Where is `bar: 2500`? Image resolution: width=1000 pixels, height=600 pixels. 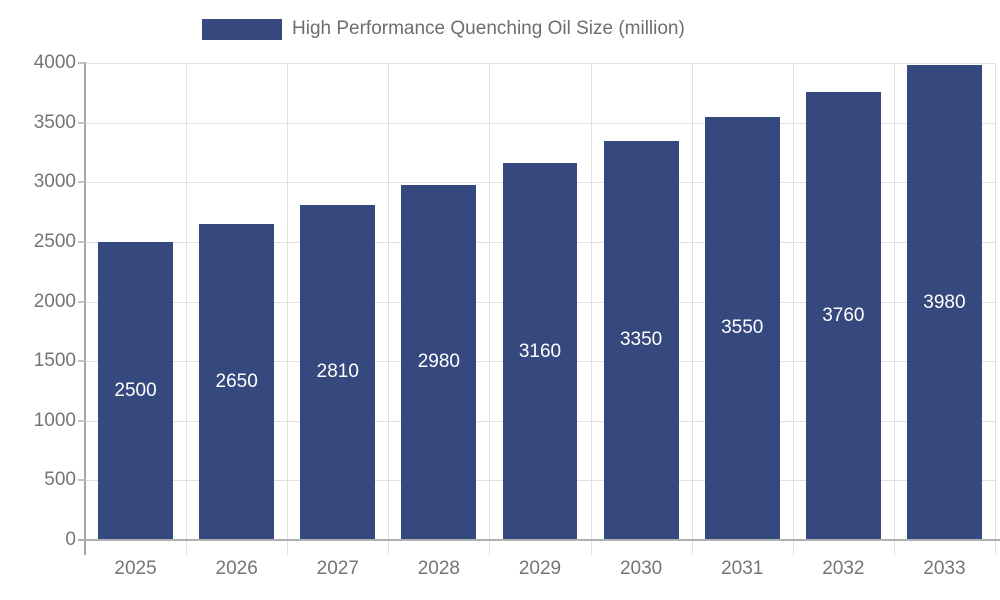
bar: 2500 is located at coordinates (135, 390).